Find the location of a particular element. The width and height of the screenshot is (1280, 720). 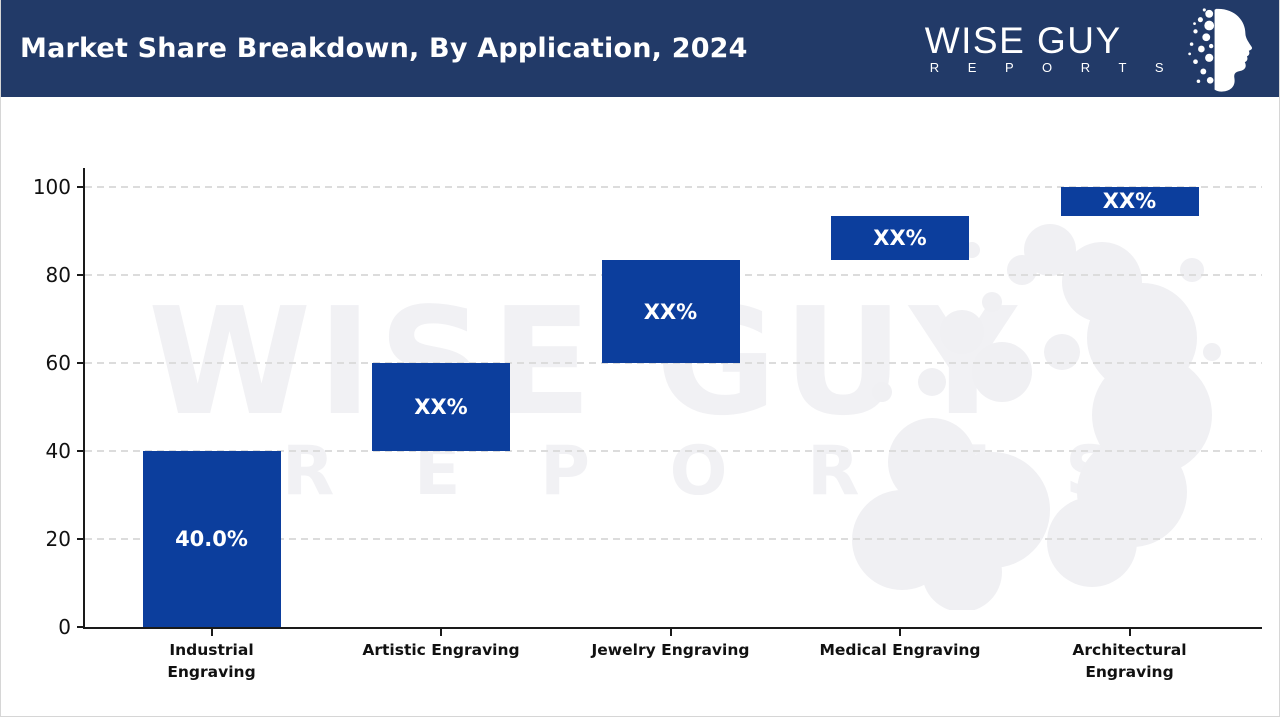

y-tick-label: 0 is located at coordinates (64, 627).